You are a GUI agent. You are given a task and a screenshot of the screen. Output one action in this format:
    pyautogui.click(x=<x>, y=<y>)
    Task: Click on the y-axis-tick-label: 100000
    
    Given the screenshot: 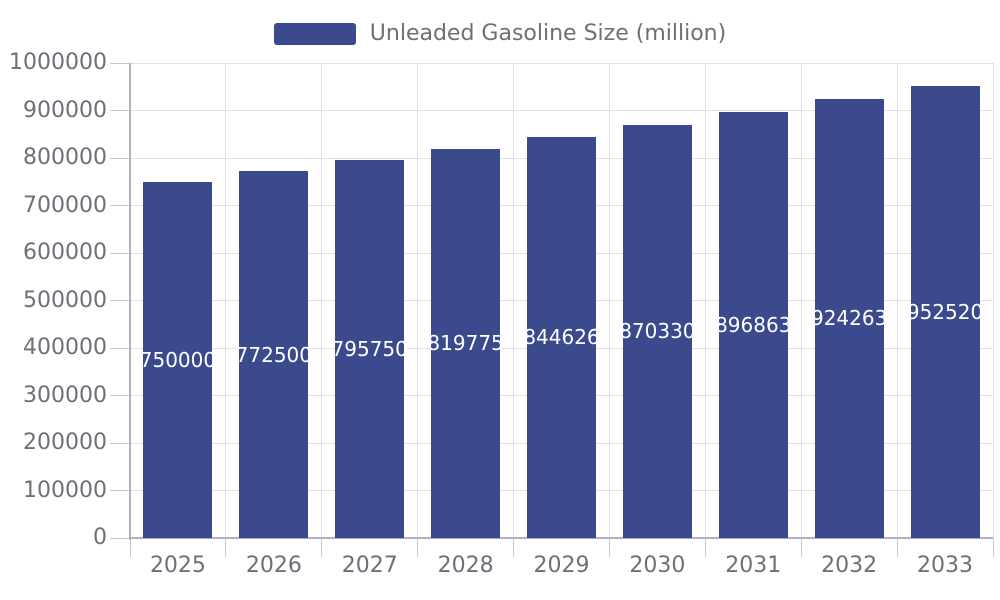 What is the action you would take?
    pyautogui.click(x=65, y=490)
    